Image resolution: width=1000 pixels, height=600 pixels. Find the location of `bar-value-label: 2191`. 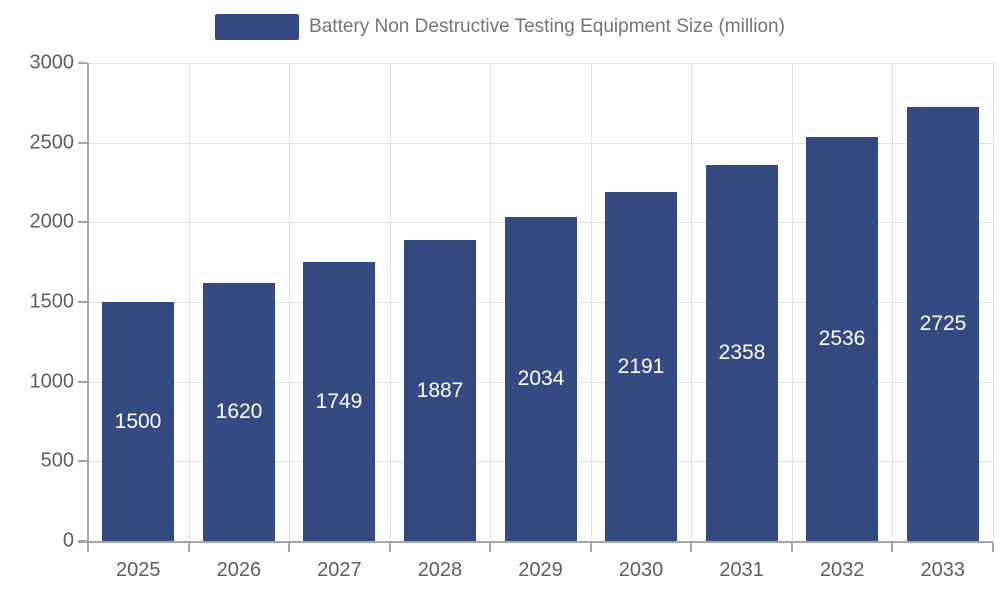

bar-value-label: 2191 is located at coordinates (641, 366).